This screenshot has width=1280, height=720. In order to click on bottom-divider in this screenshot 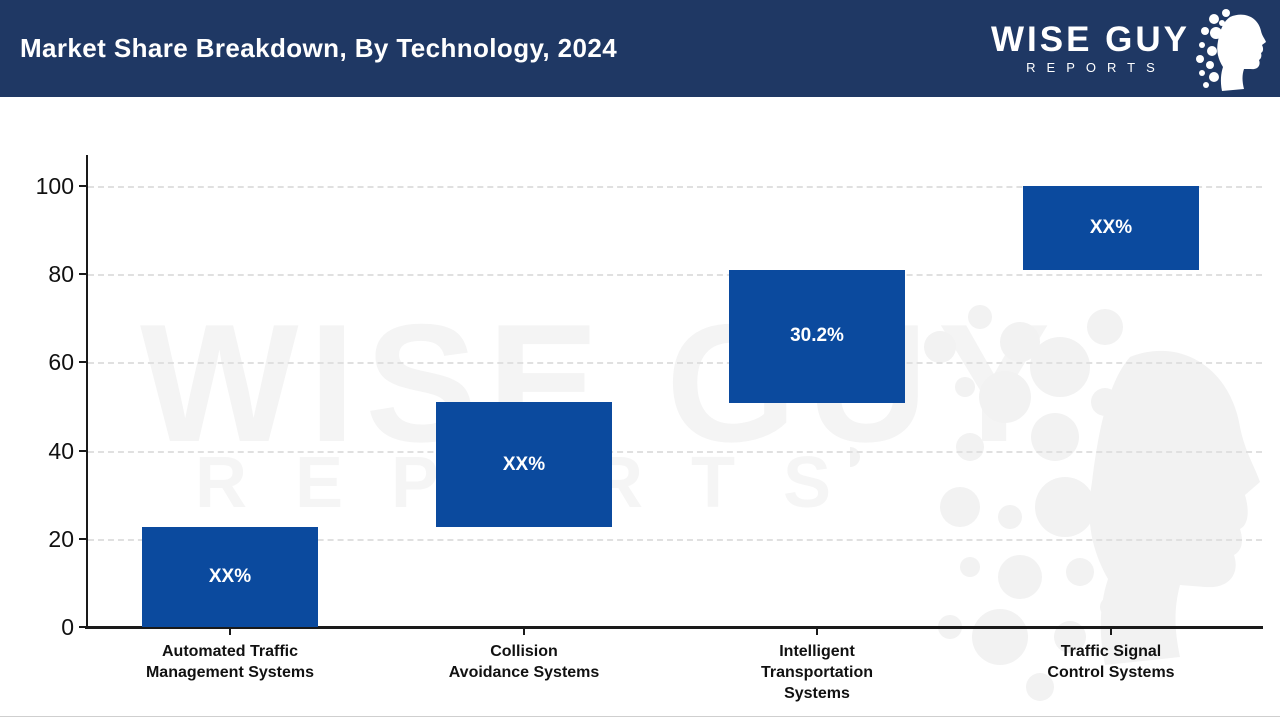, I will do `click(640, 718)`.